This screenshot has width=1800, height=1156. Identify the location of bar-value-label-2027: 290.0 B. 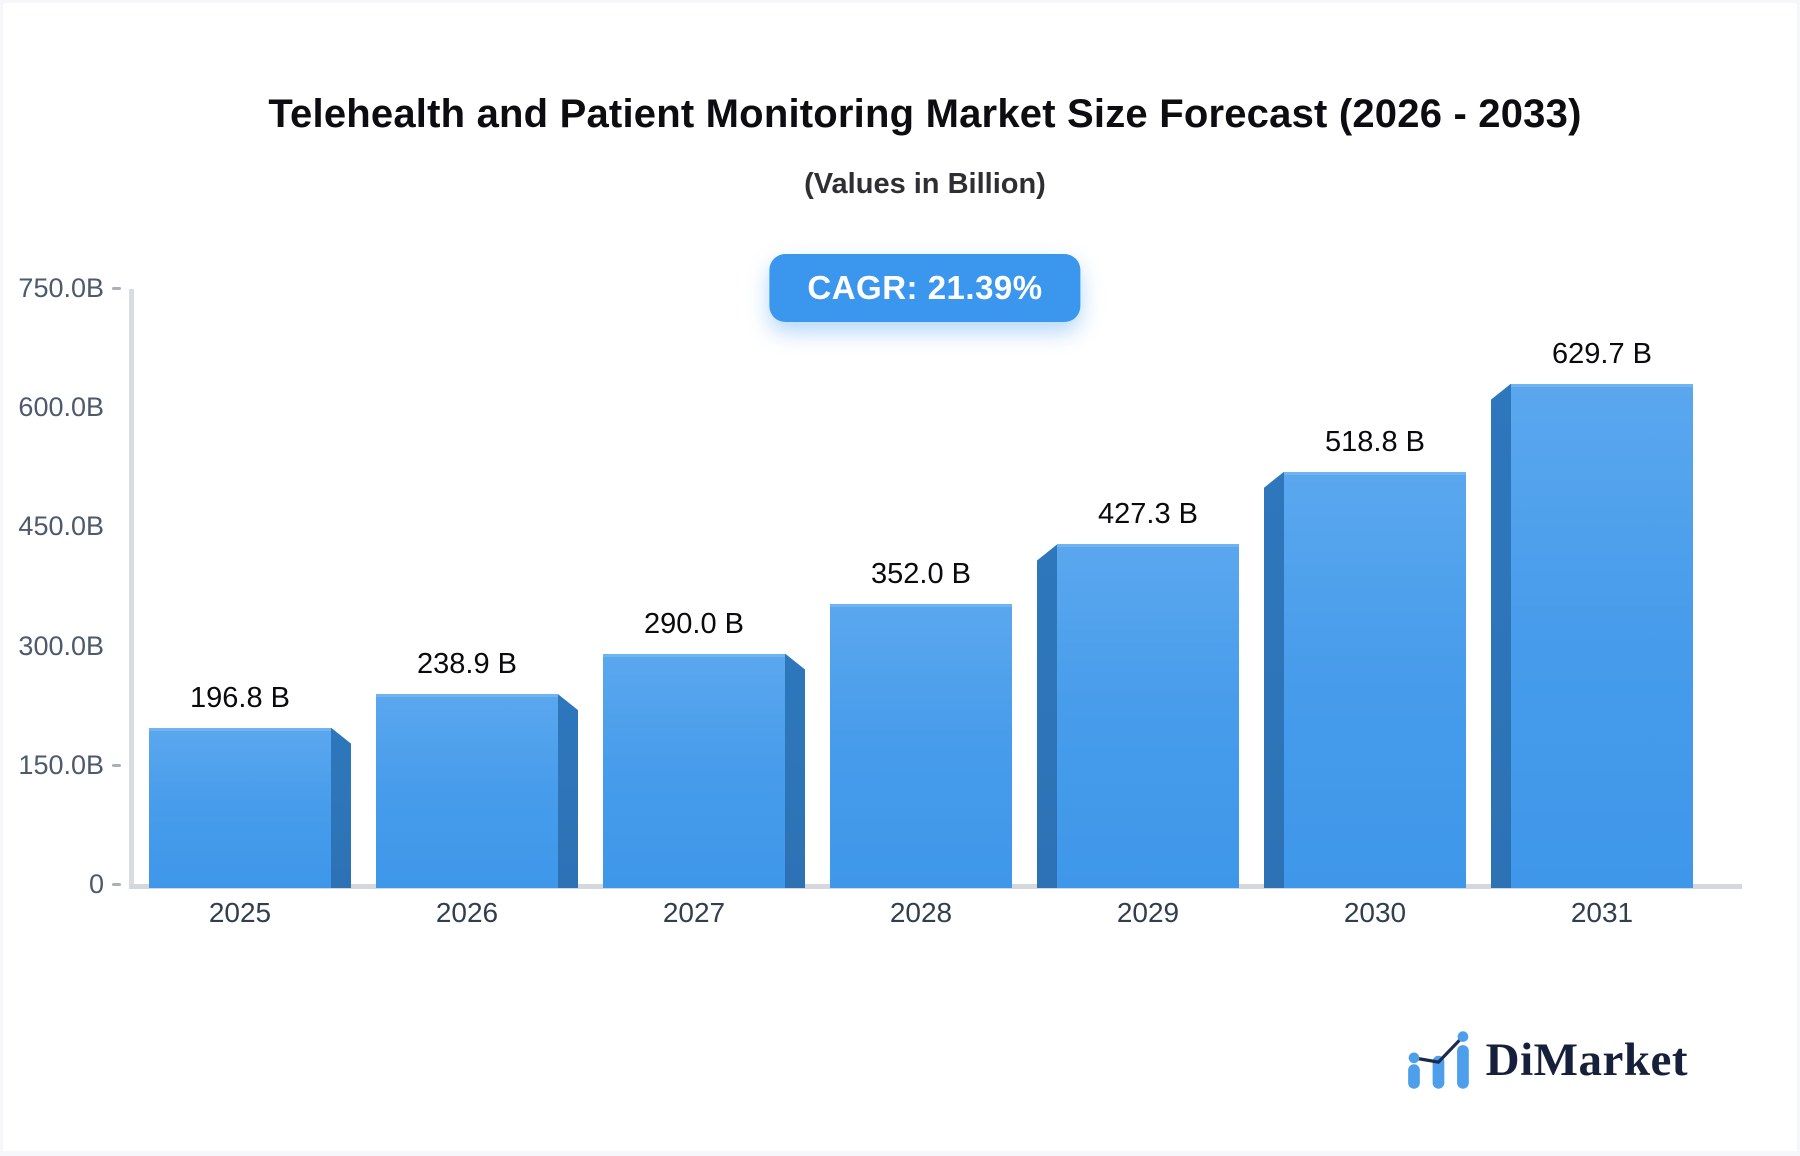
(694, 623).